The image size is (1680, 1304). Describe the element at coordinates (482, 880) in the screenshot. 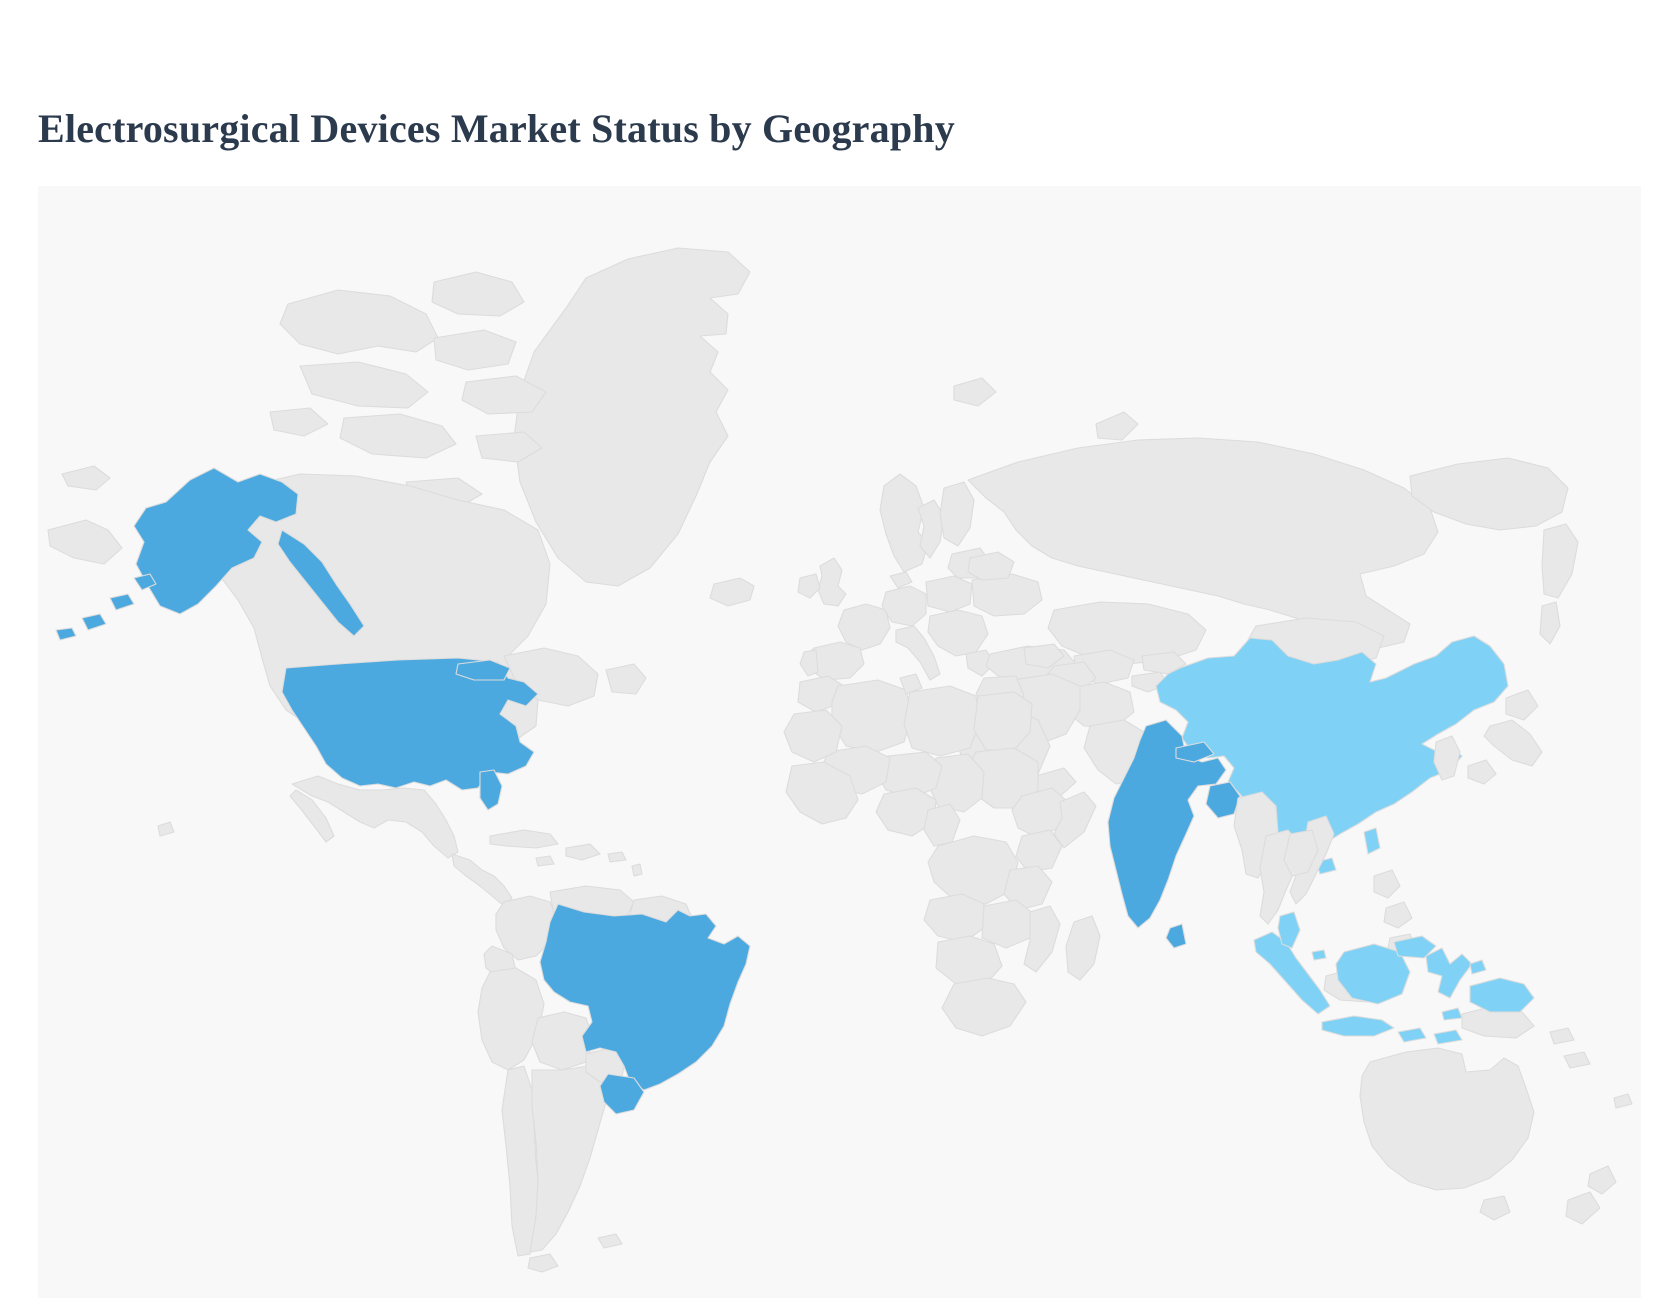

I see `region-central-america` at that location.